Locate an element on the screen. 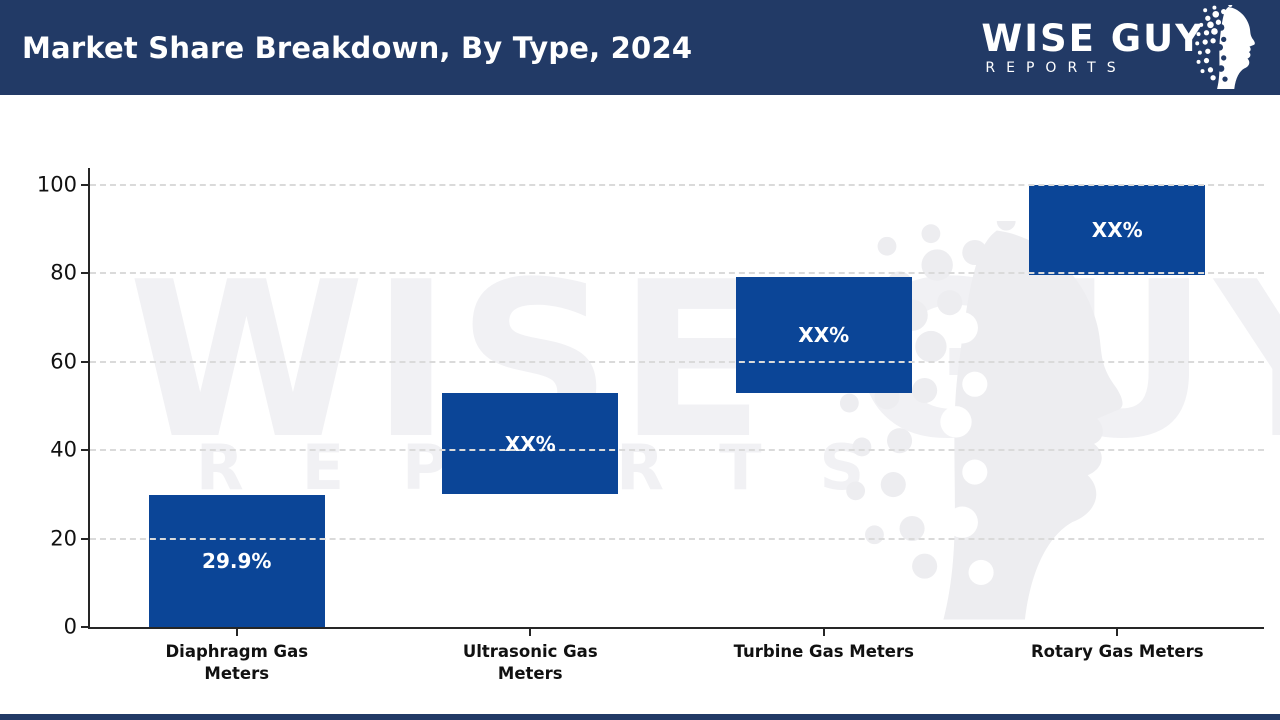  y-axis-tick-label-80: 80 is located at coordinates (63, 272).